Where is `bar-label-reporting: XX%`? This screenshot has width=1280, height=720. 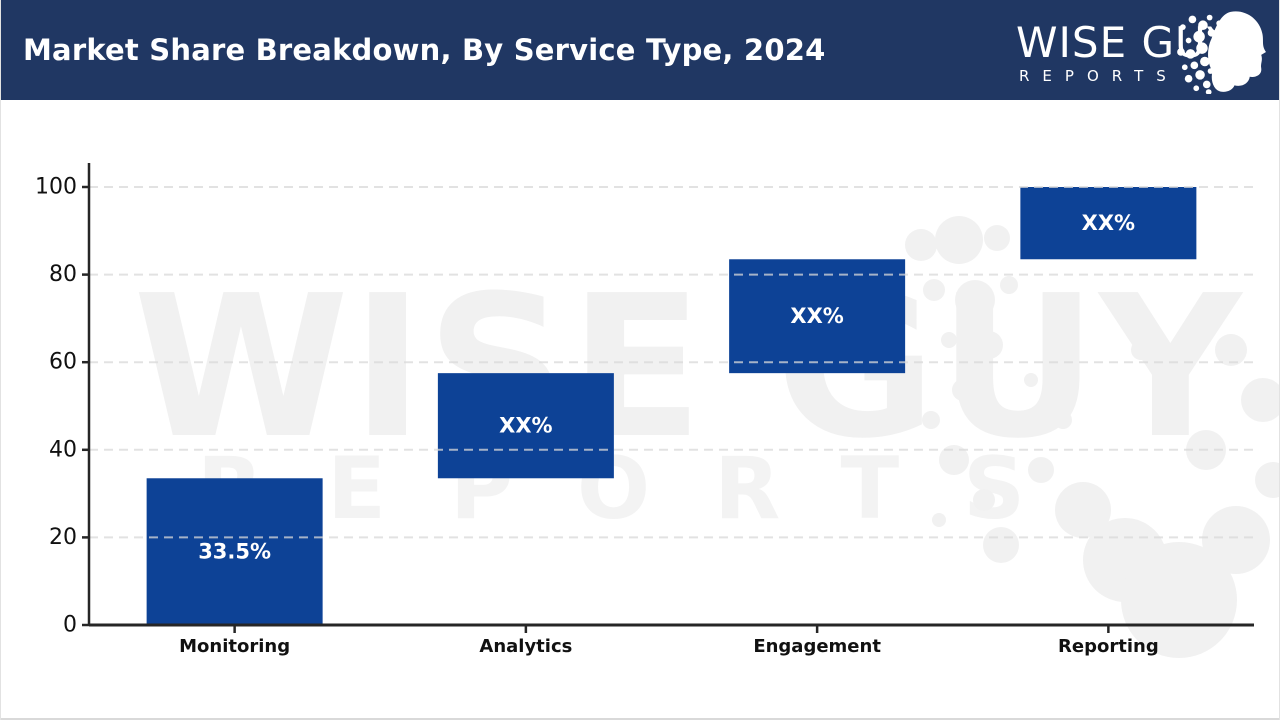
bar-label-reporting: XX% is located at coordinates (1108, 223).